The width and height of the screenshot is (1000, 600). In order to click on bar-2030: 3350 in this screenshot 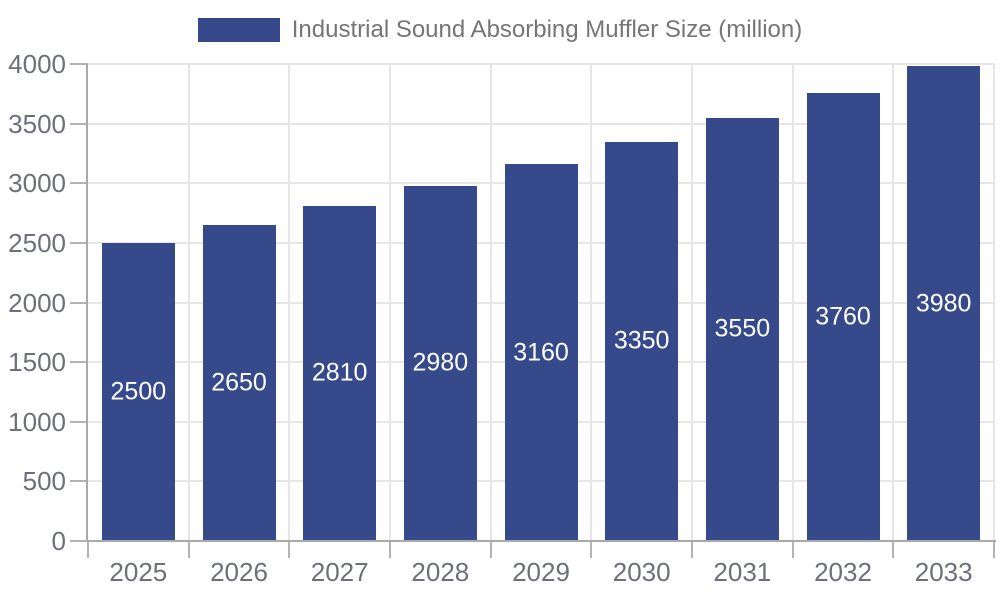, I will do `click(642, 341)`.